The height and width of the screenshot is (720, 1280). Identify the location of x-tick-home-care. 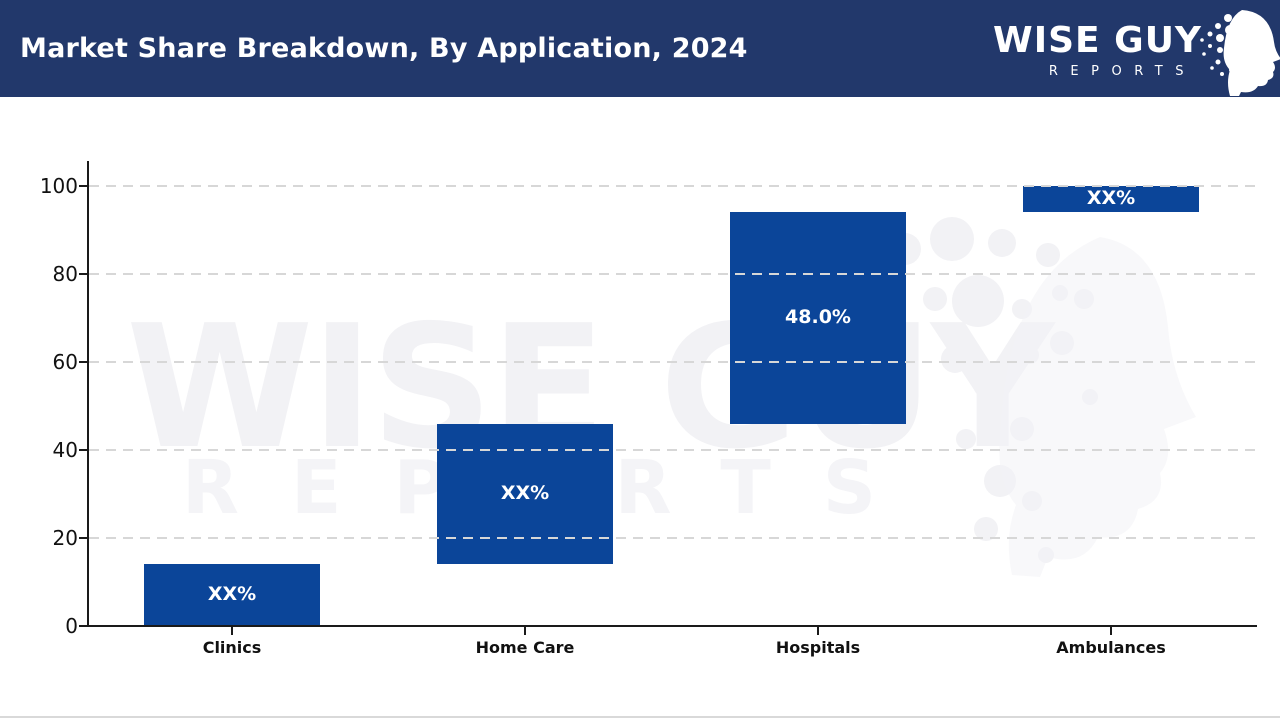
(525, 631).